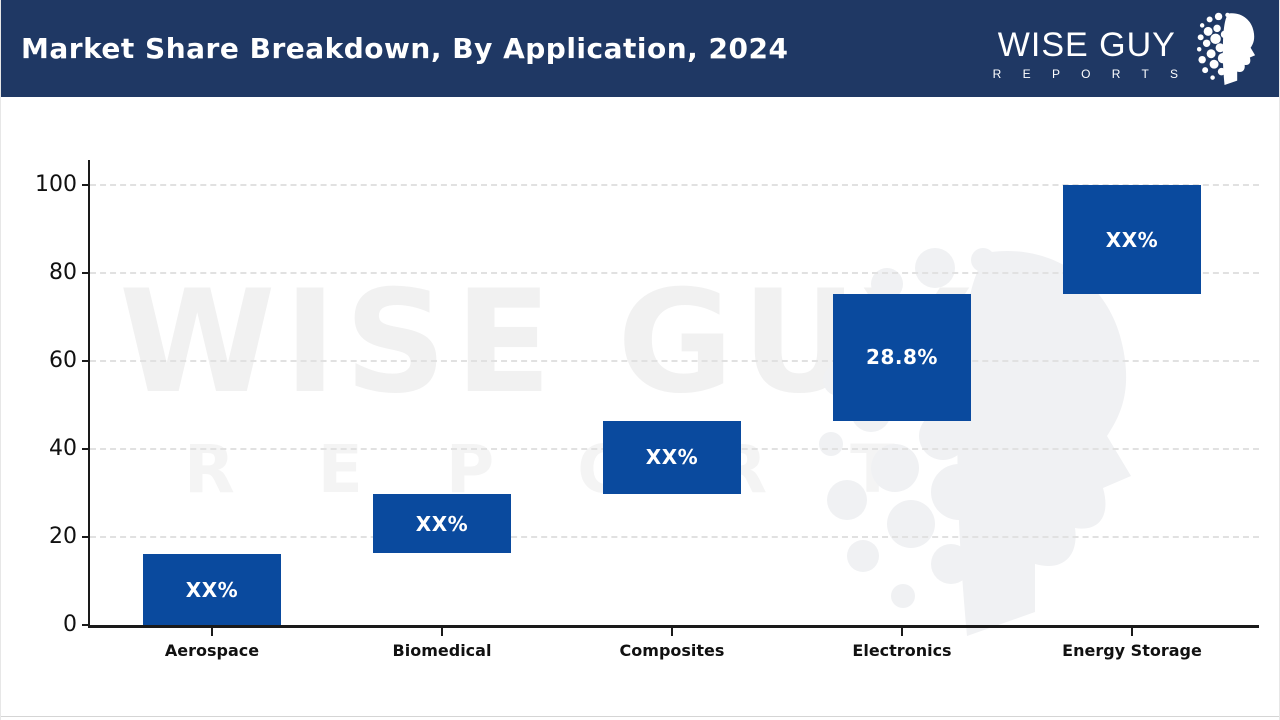  I want to click on x-tick-biomedical, so click(442, 632).